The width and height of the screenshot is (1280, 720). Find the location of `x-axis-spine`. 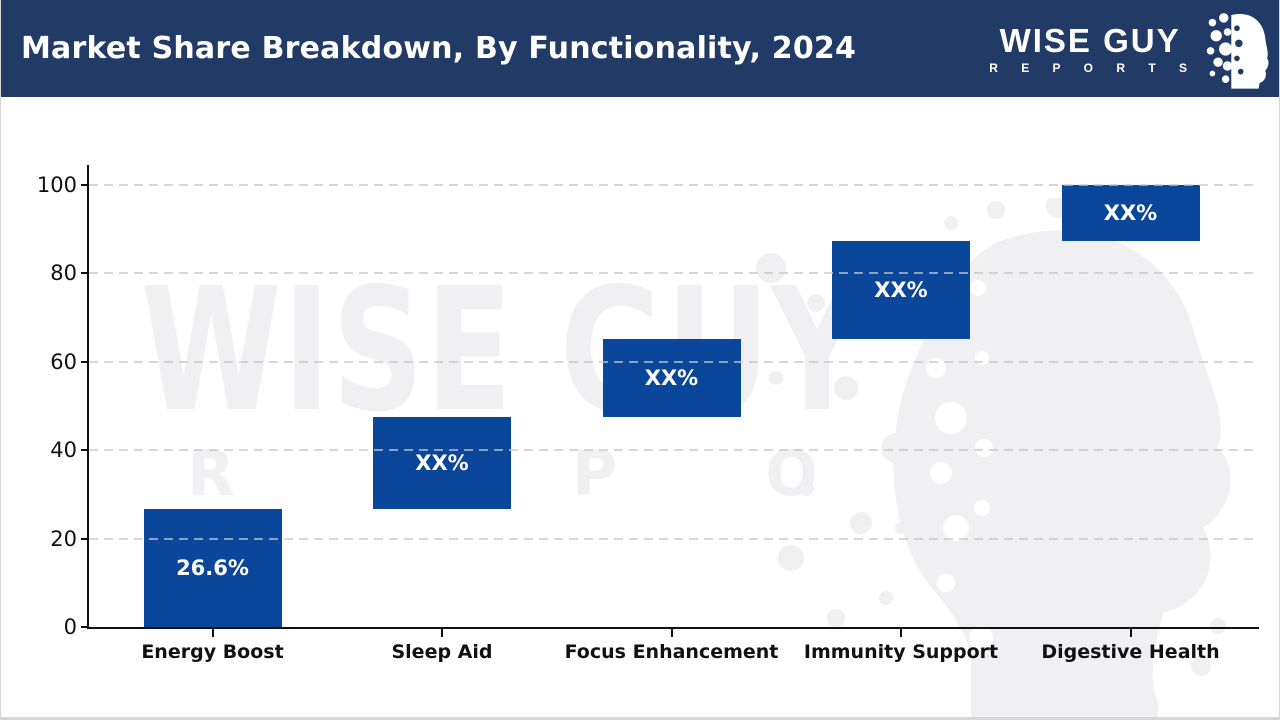

x-axis-spine is located at coordinates (673, 628).